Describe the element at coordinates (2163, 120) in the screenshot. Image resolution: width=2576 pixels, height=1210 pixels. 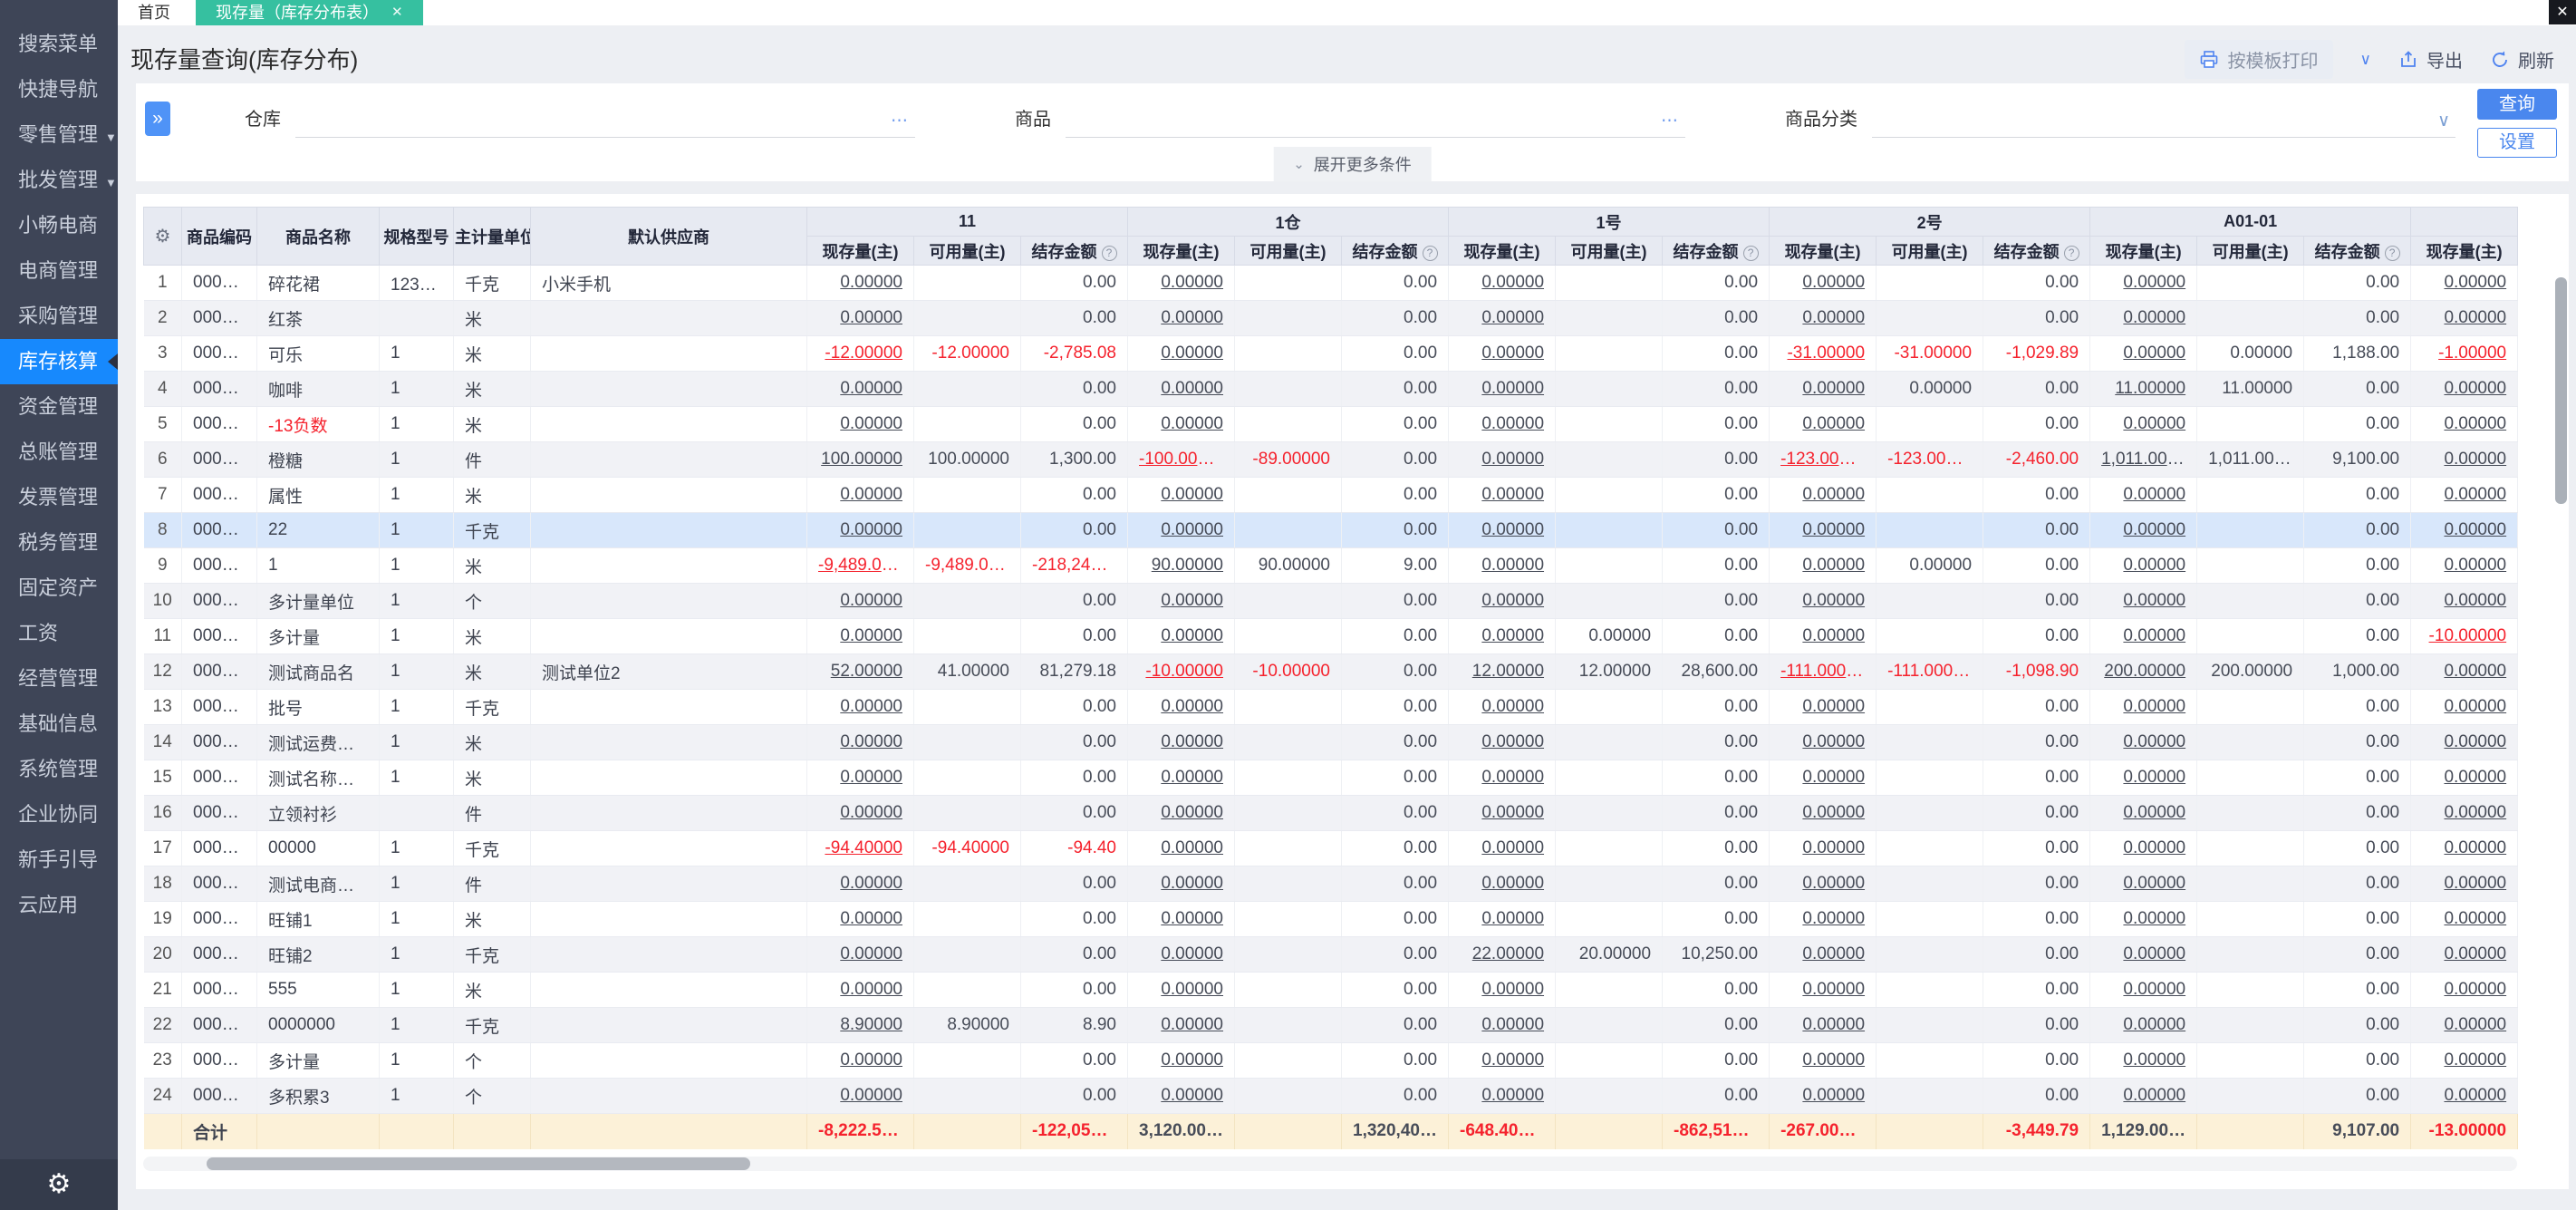
I see `filter-input: ∨` at that location.